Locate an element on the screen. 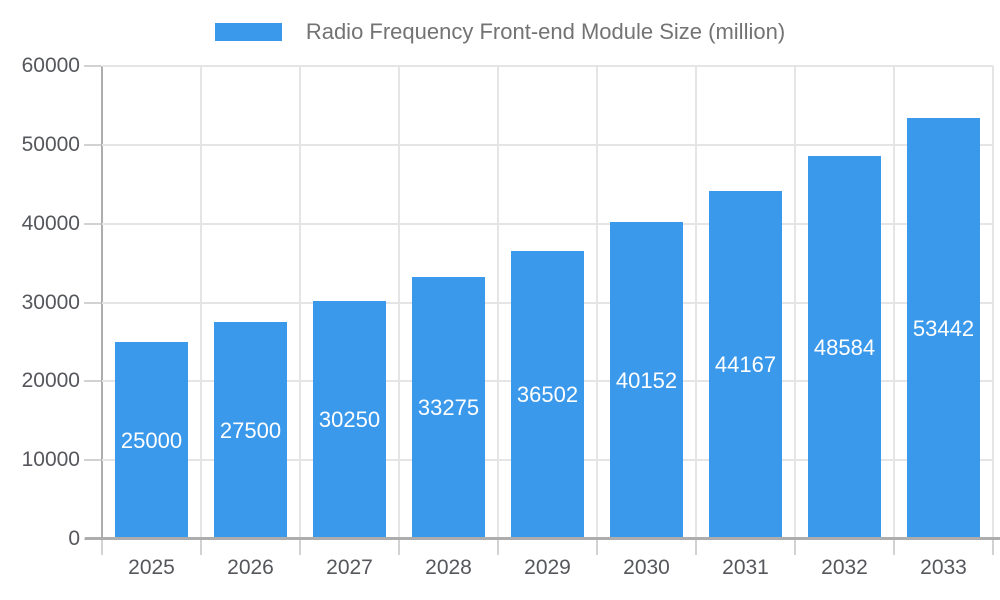  bar-value-label: 36502 is located at coordinates (547, 394).